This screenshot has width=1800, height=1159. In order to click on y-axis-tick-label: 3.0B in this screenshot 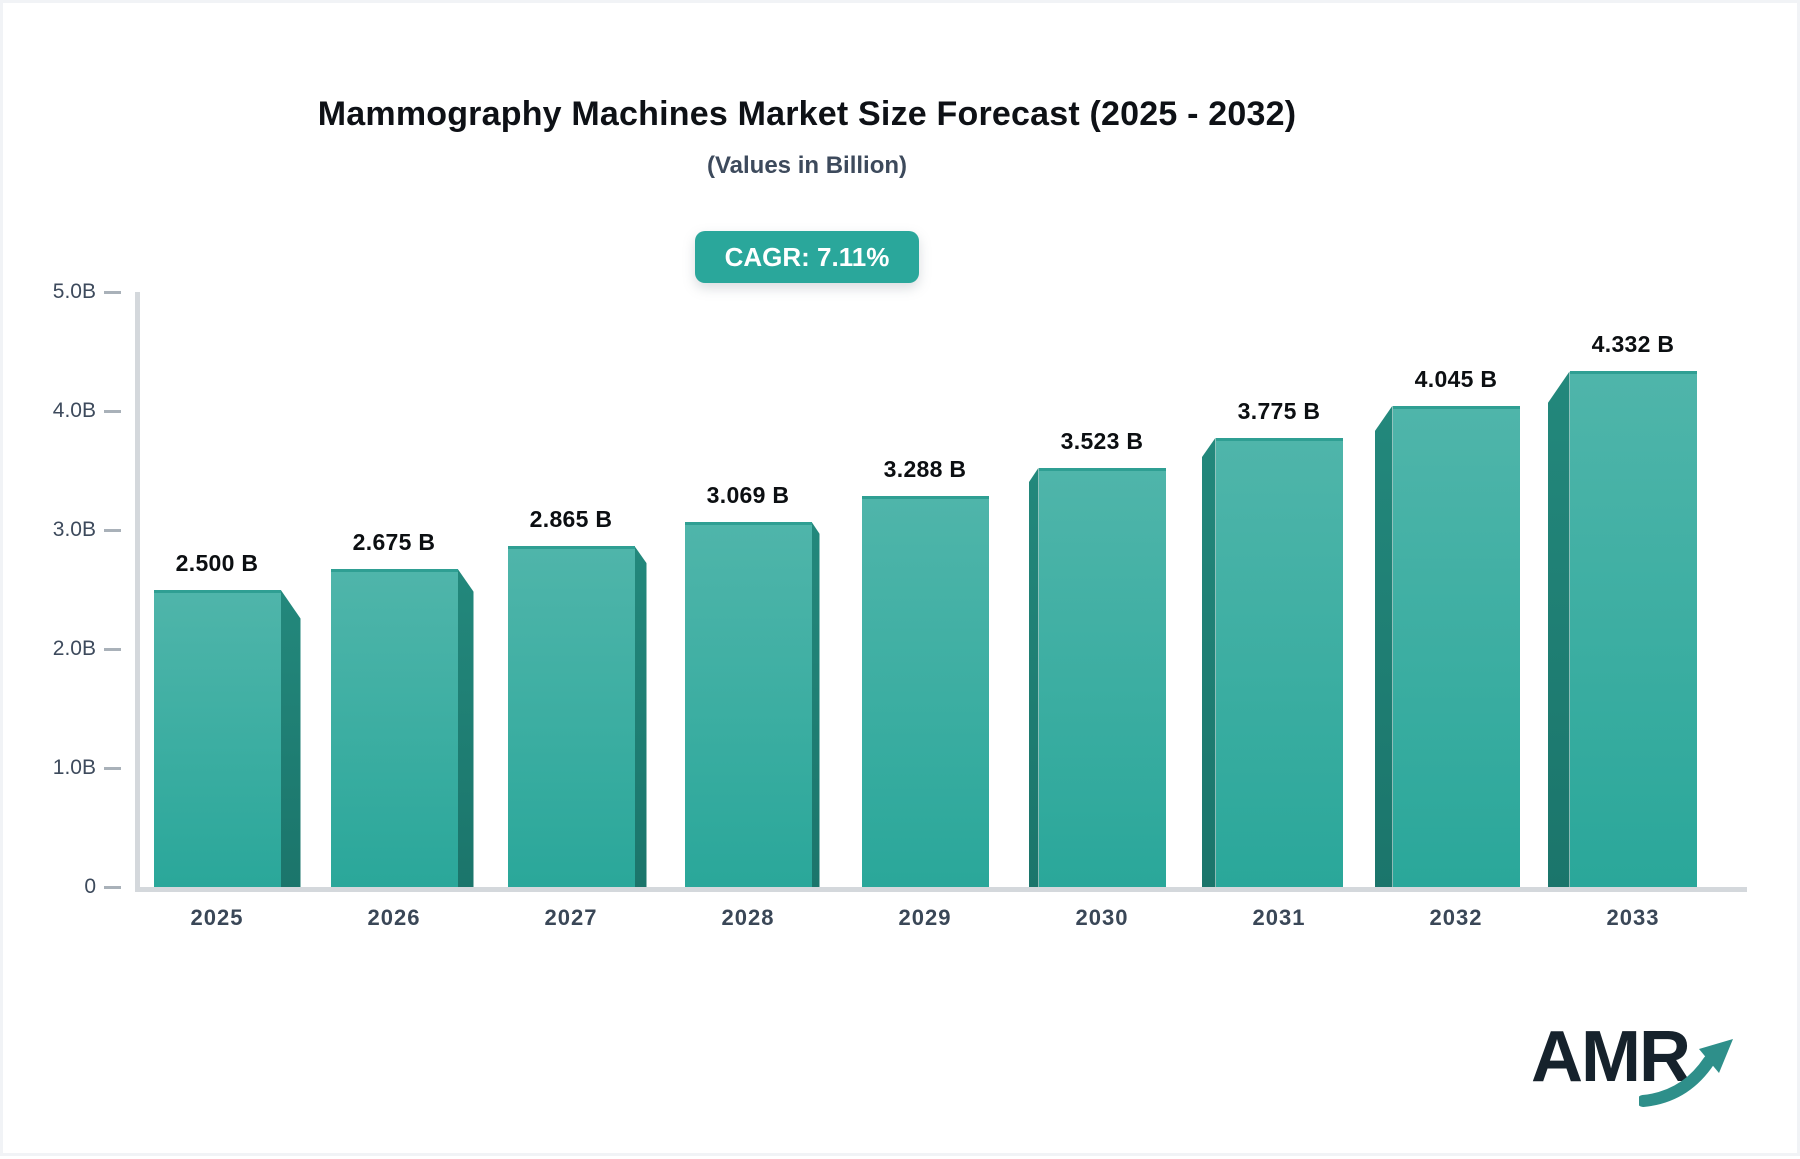, I will do `click(74, 529)`.